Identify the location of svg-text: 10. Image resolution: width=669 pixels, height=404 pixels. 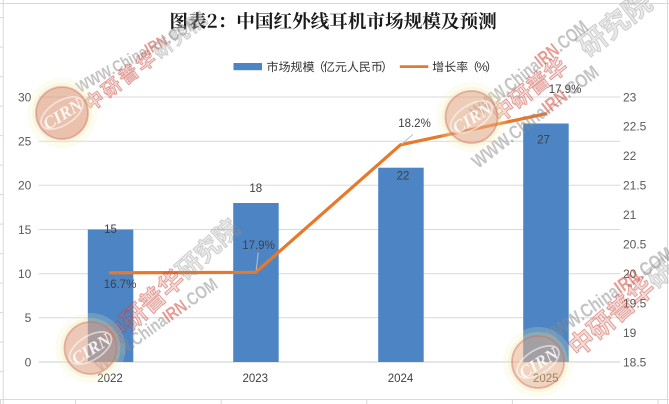
(25, 274).